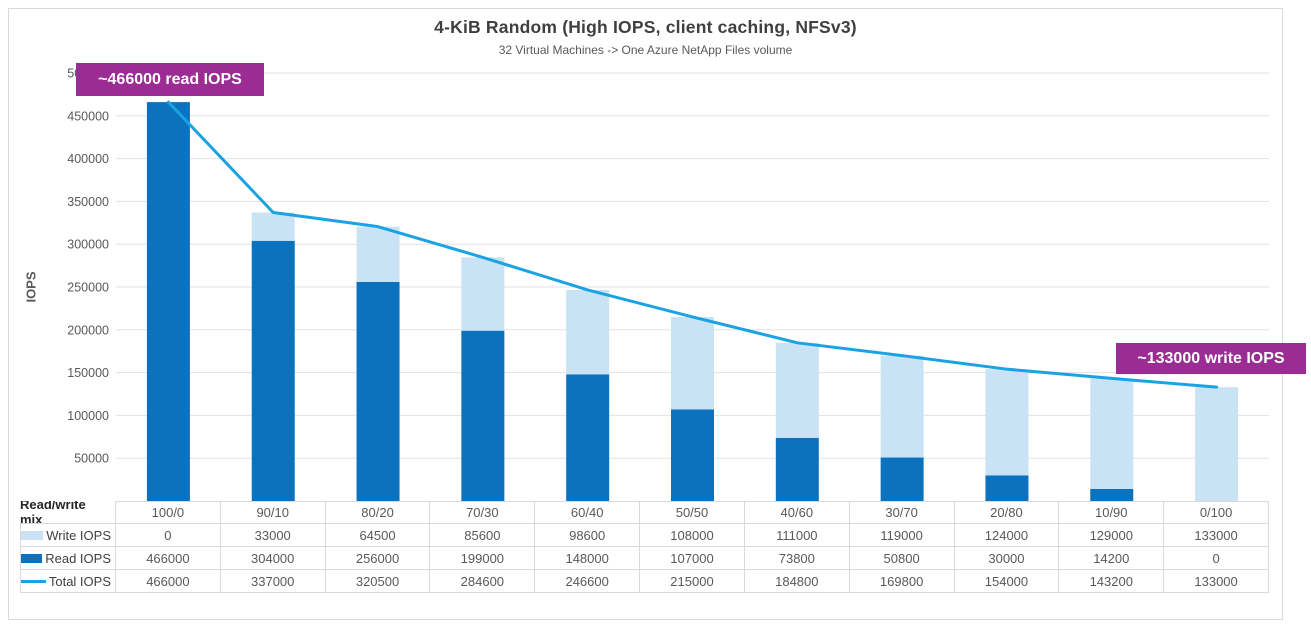 This screenshot has height=626, width=1311. Describe the element at coordinates (902, 581) in the screenshot. I see `value-cell: 169800` at that location.